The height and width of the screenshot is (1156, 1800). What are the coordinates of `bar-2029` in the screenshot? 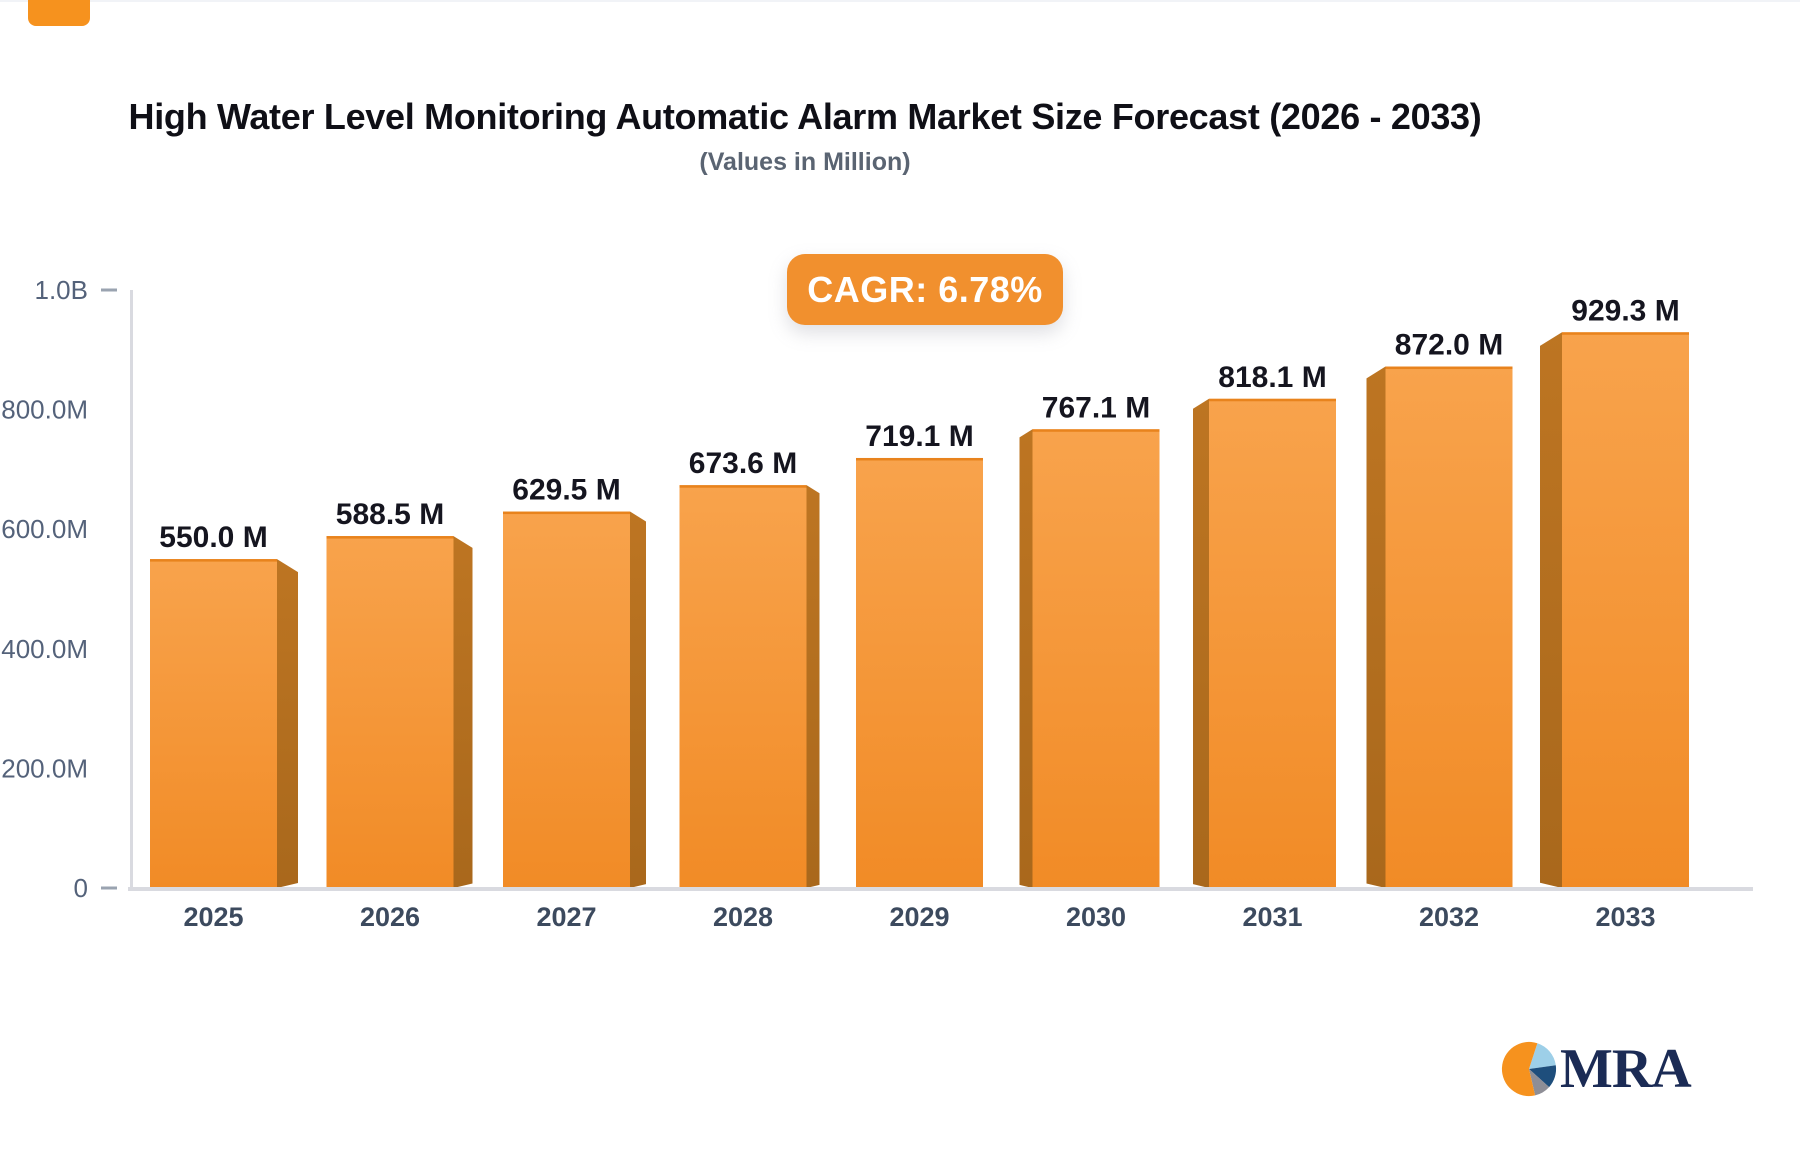 It's located at (919, 672).